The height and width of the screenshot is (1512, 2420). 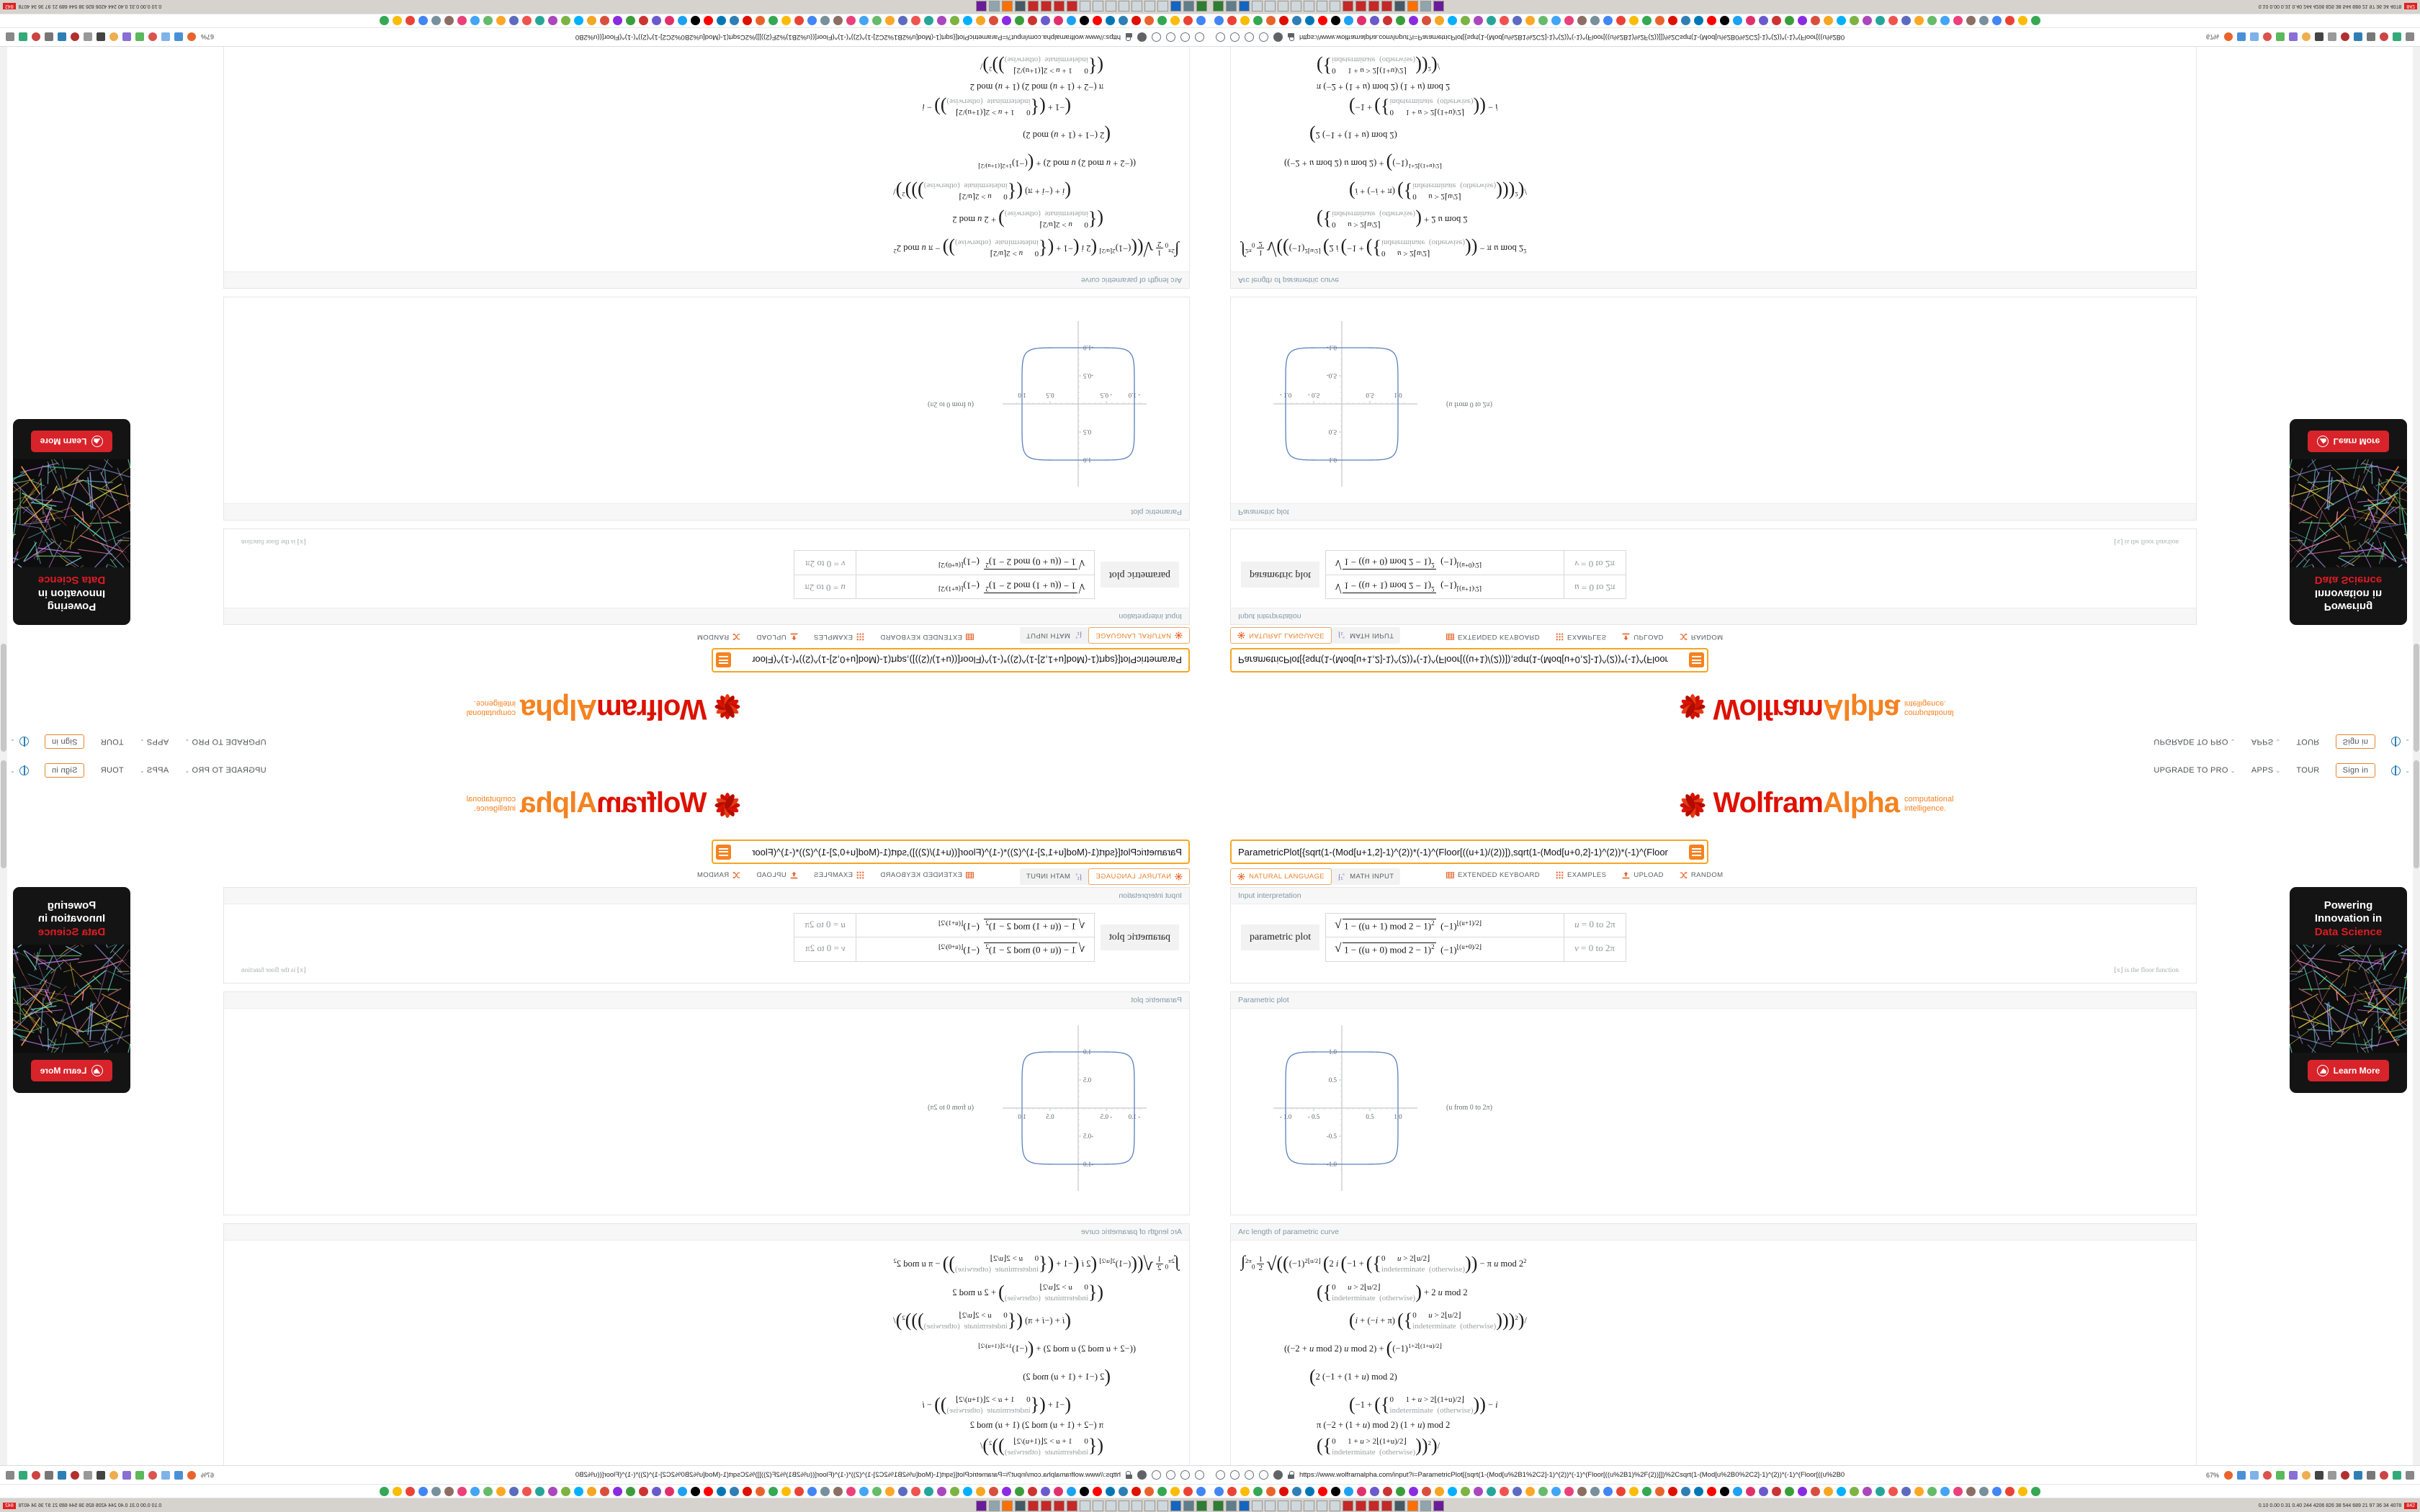 I want to click on tool-extended-keyboard: EXTENDED KEYBOARD, so click(x=1493, y=637).